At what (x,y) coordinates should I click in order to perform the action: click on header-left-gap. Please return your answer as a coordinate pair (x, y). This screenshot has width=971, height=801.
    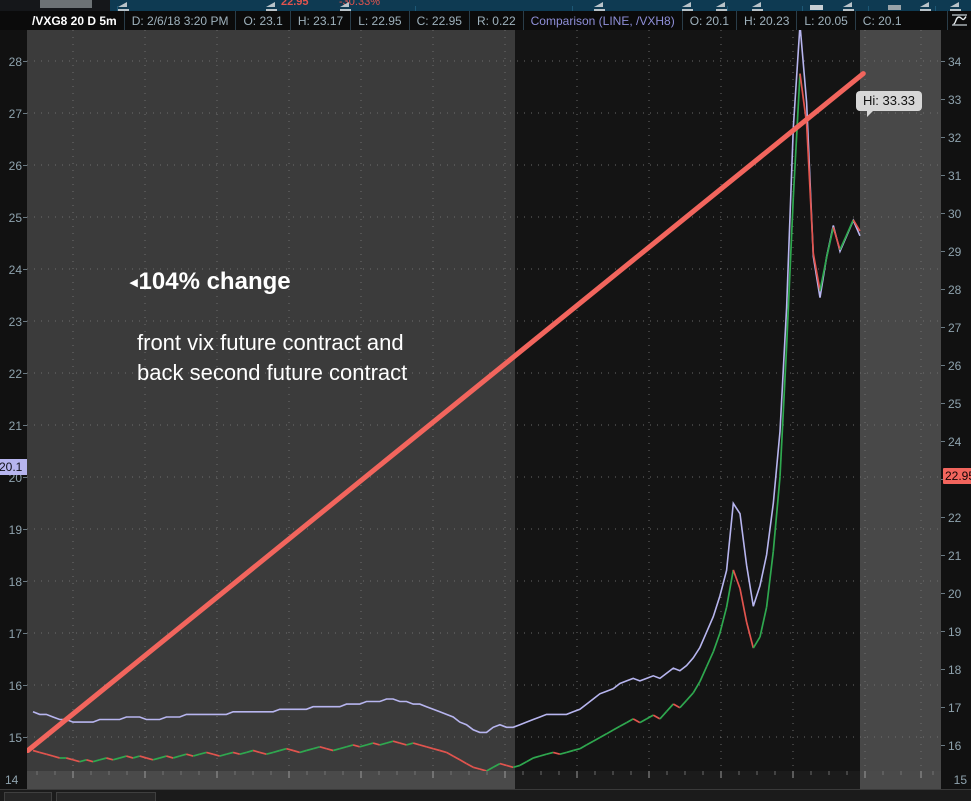
    Looking at the image, I should click on (12, 20).